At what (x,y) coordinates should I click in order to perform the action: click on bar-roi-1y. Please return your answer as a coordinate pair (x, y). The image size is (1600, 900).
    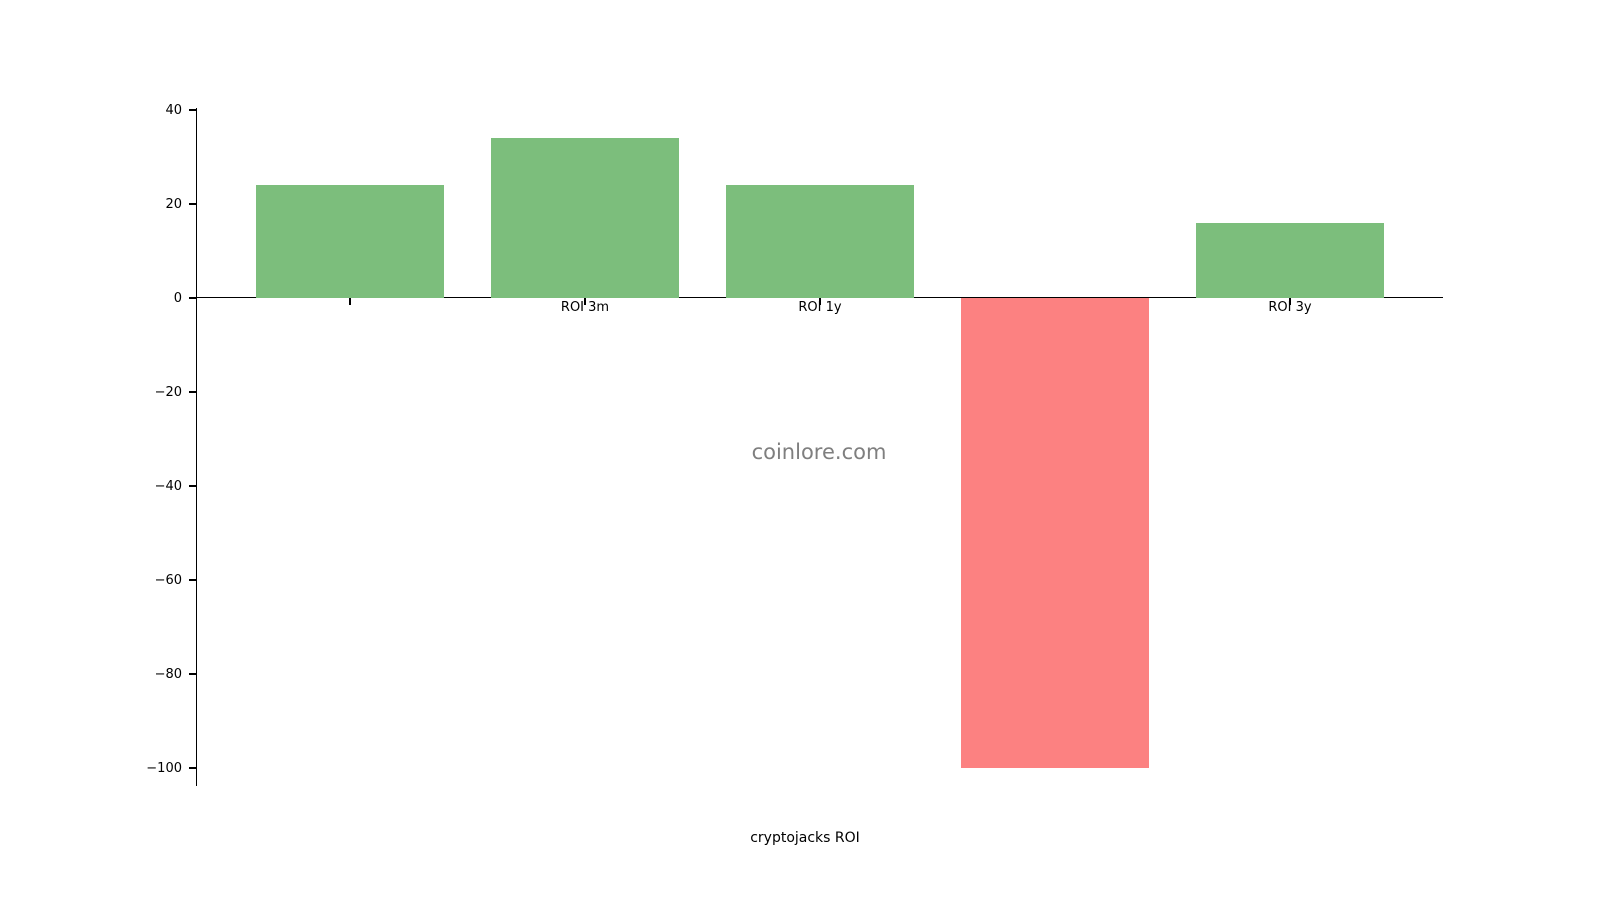
    Looking at the image, I should click on (820, 241).